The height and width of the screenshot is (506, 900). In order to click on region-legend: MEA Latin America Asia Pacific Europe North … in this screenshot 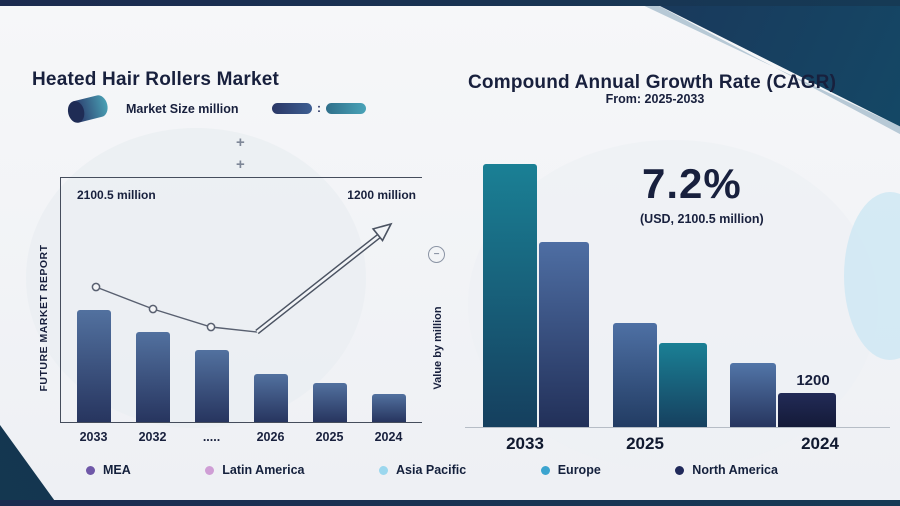, I will do `click(432, 470)`.